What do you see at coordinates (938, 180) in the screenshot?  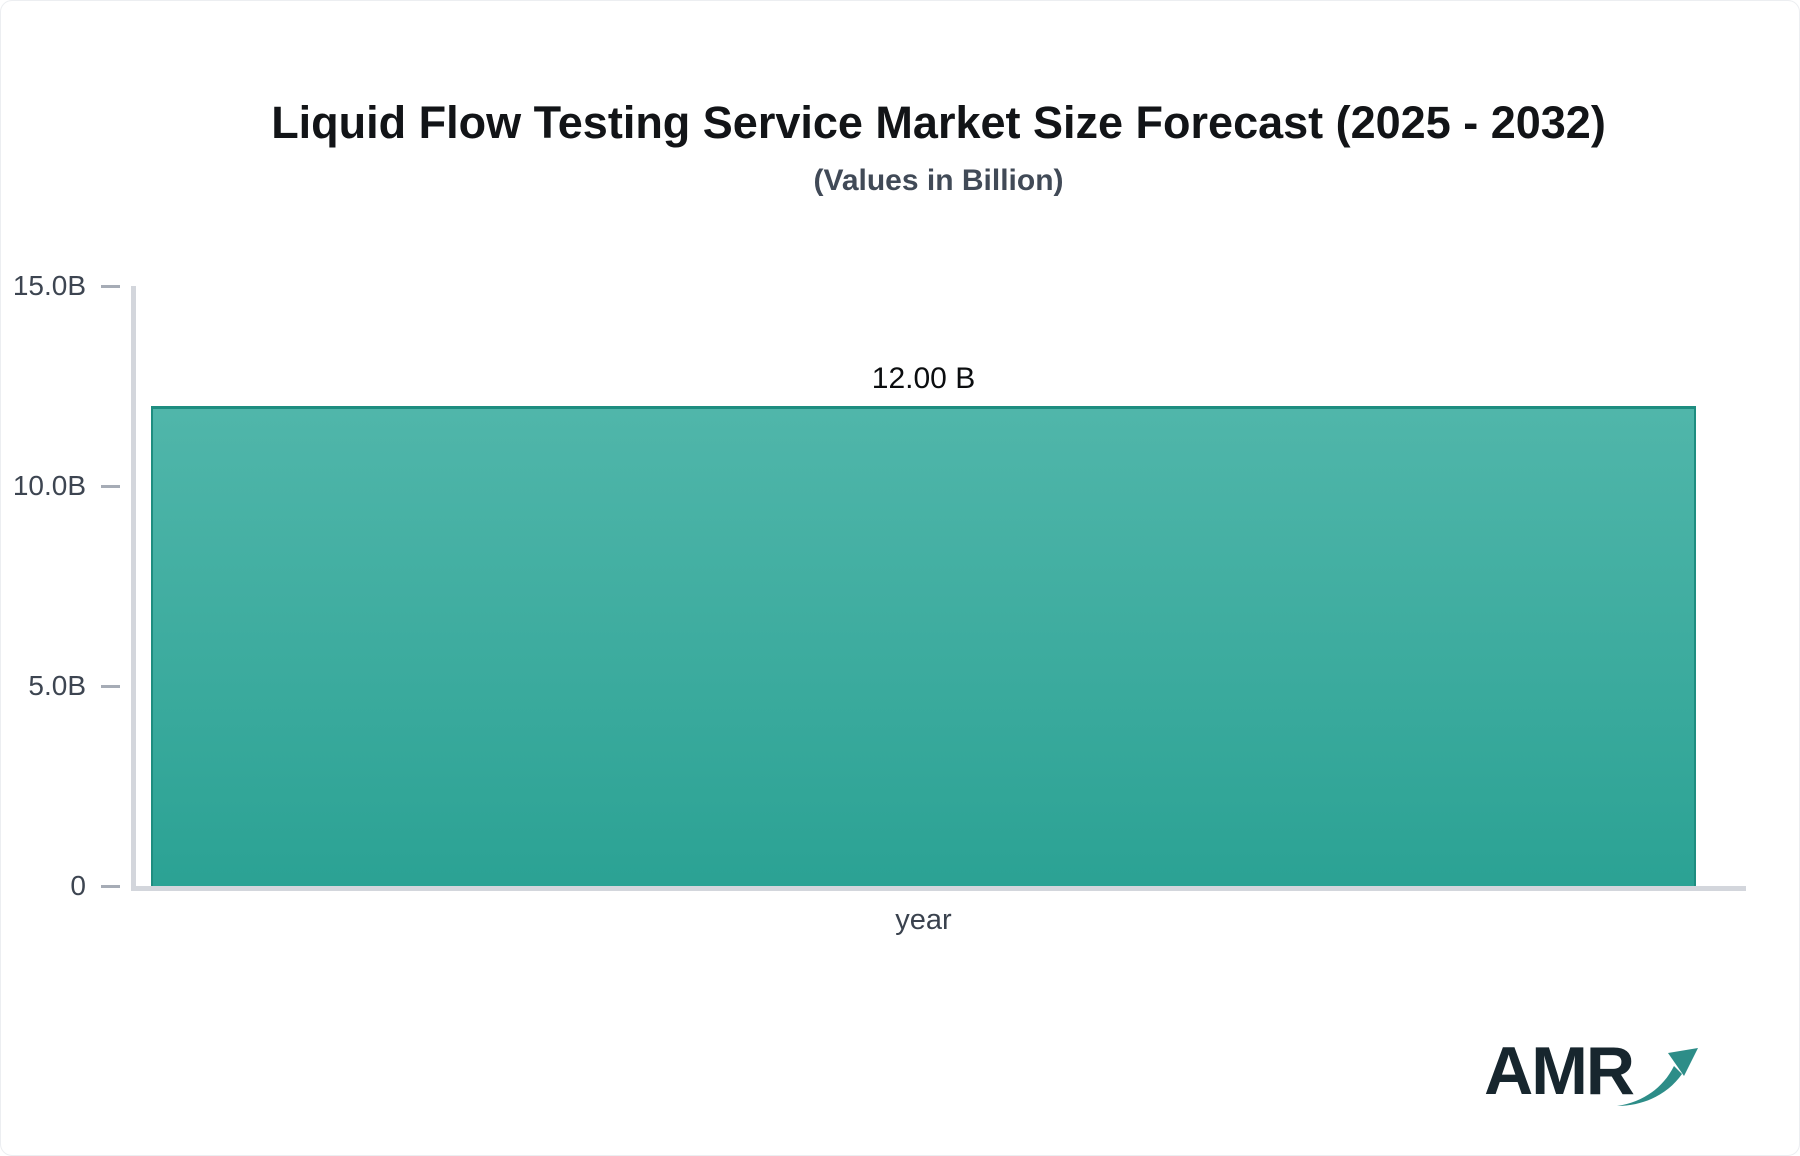 I see `chart-subtitle: (Values in Billion)` at bounding box center [938, 180].